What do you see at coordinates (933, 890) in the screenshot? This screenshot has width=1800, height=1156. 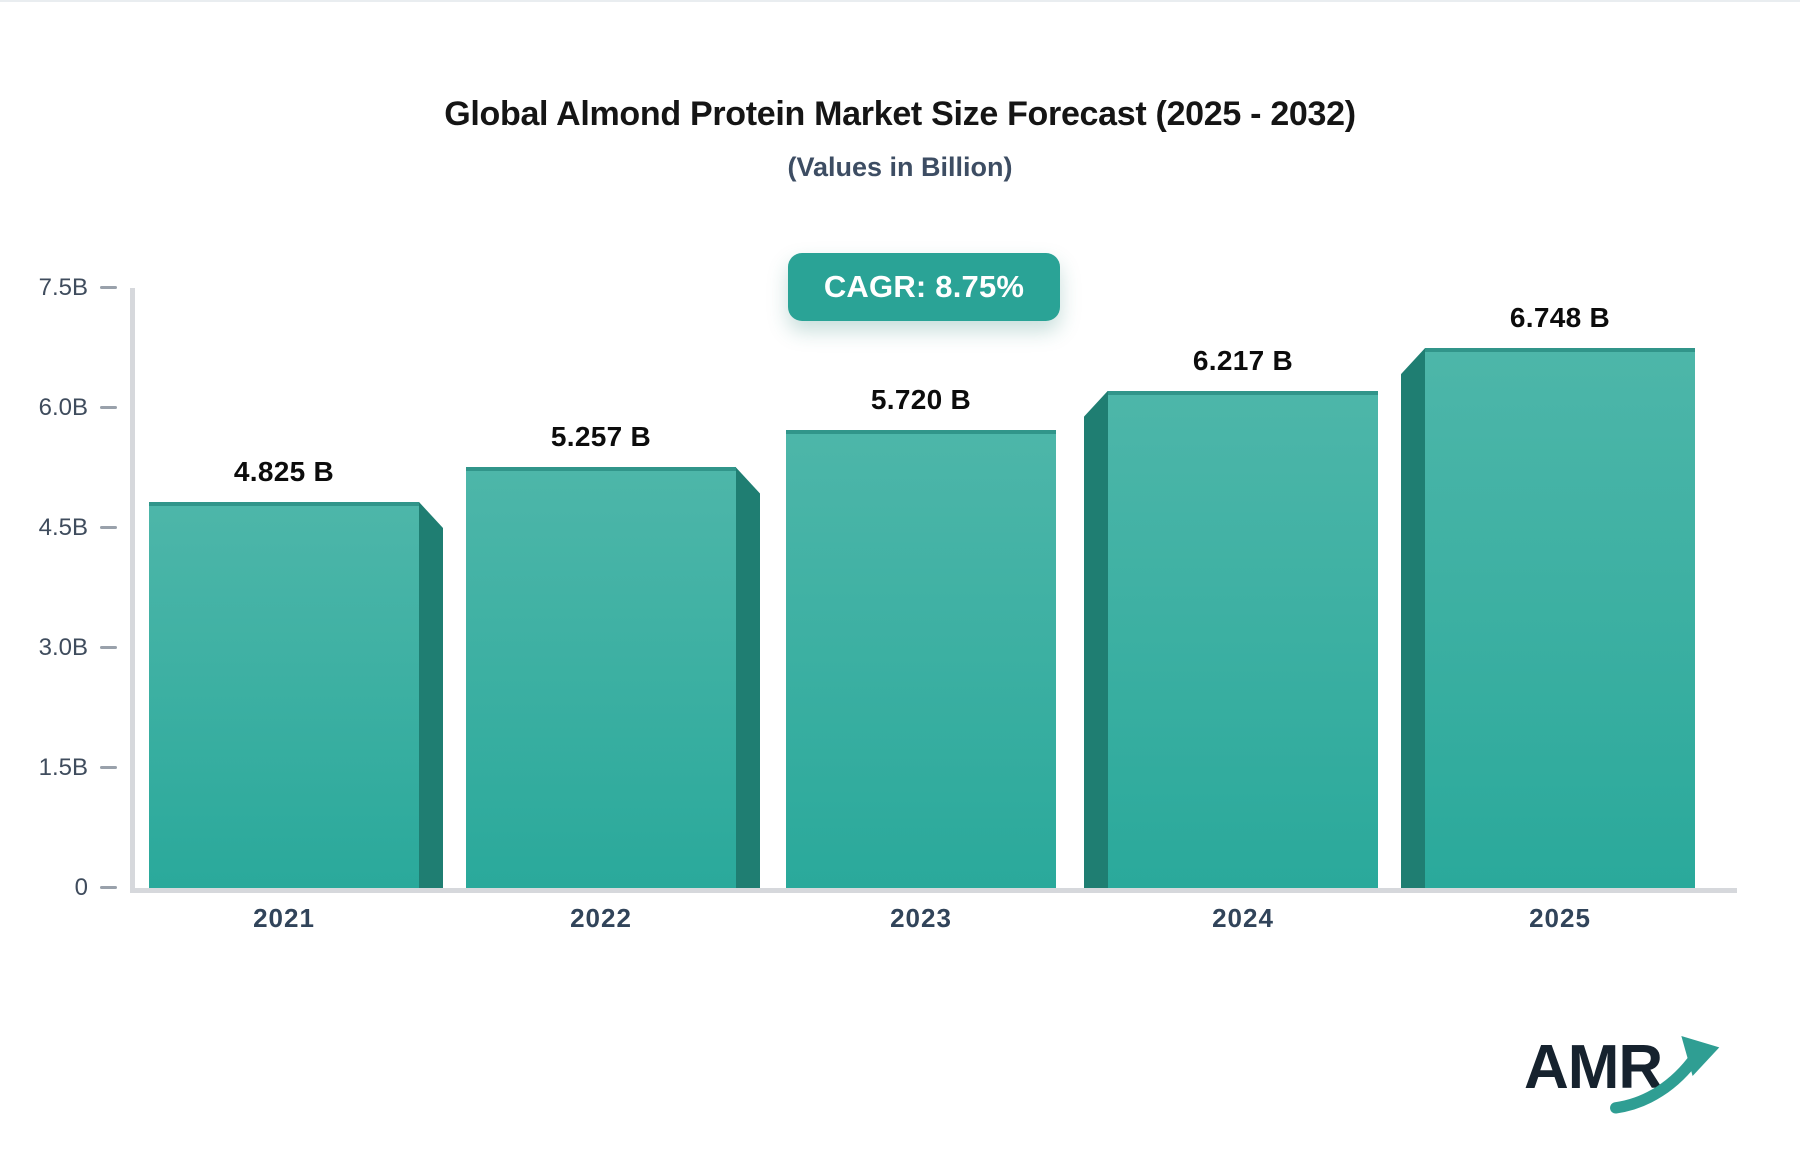 I see `x-axis-line` at bounding box center [933, 890].